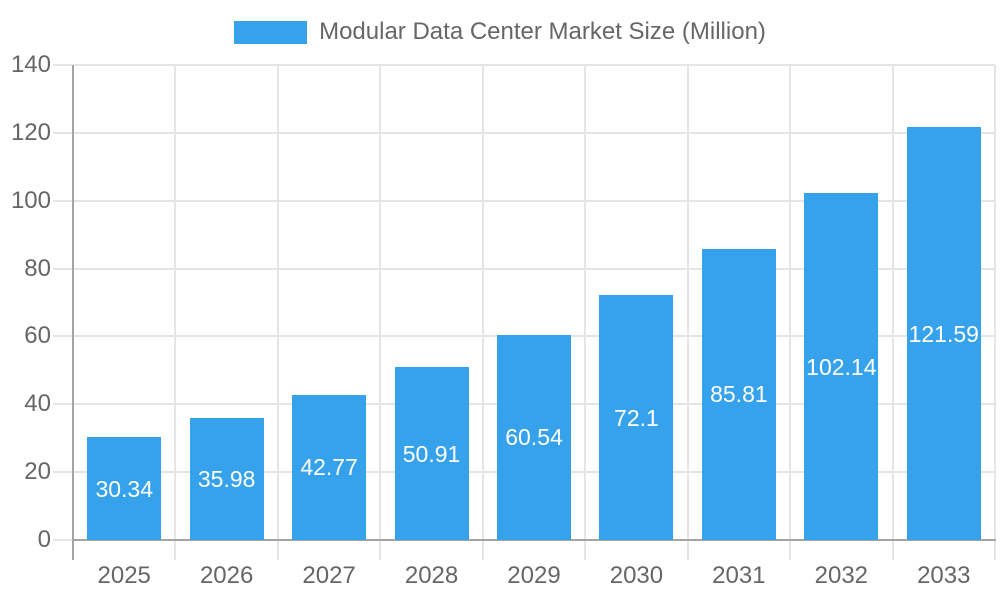  I want to click on bar-2030: 72.1, so click(636, 417).